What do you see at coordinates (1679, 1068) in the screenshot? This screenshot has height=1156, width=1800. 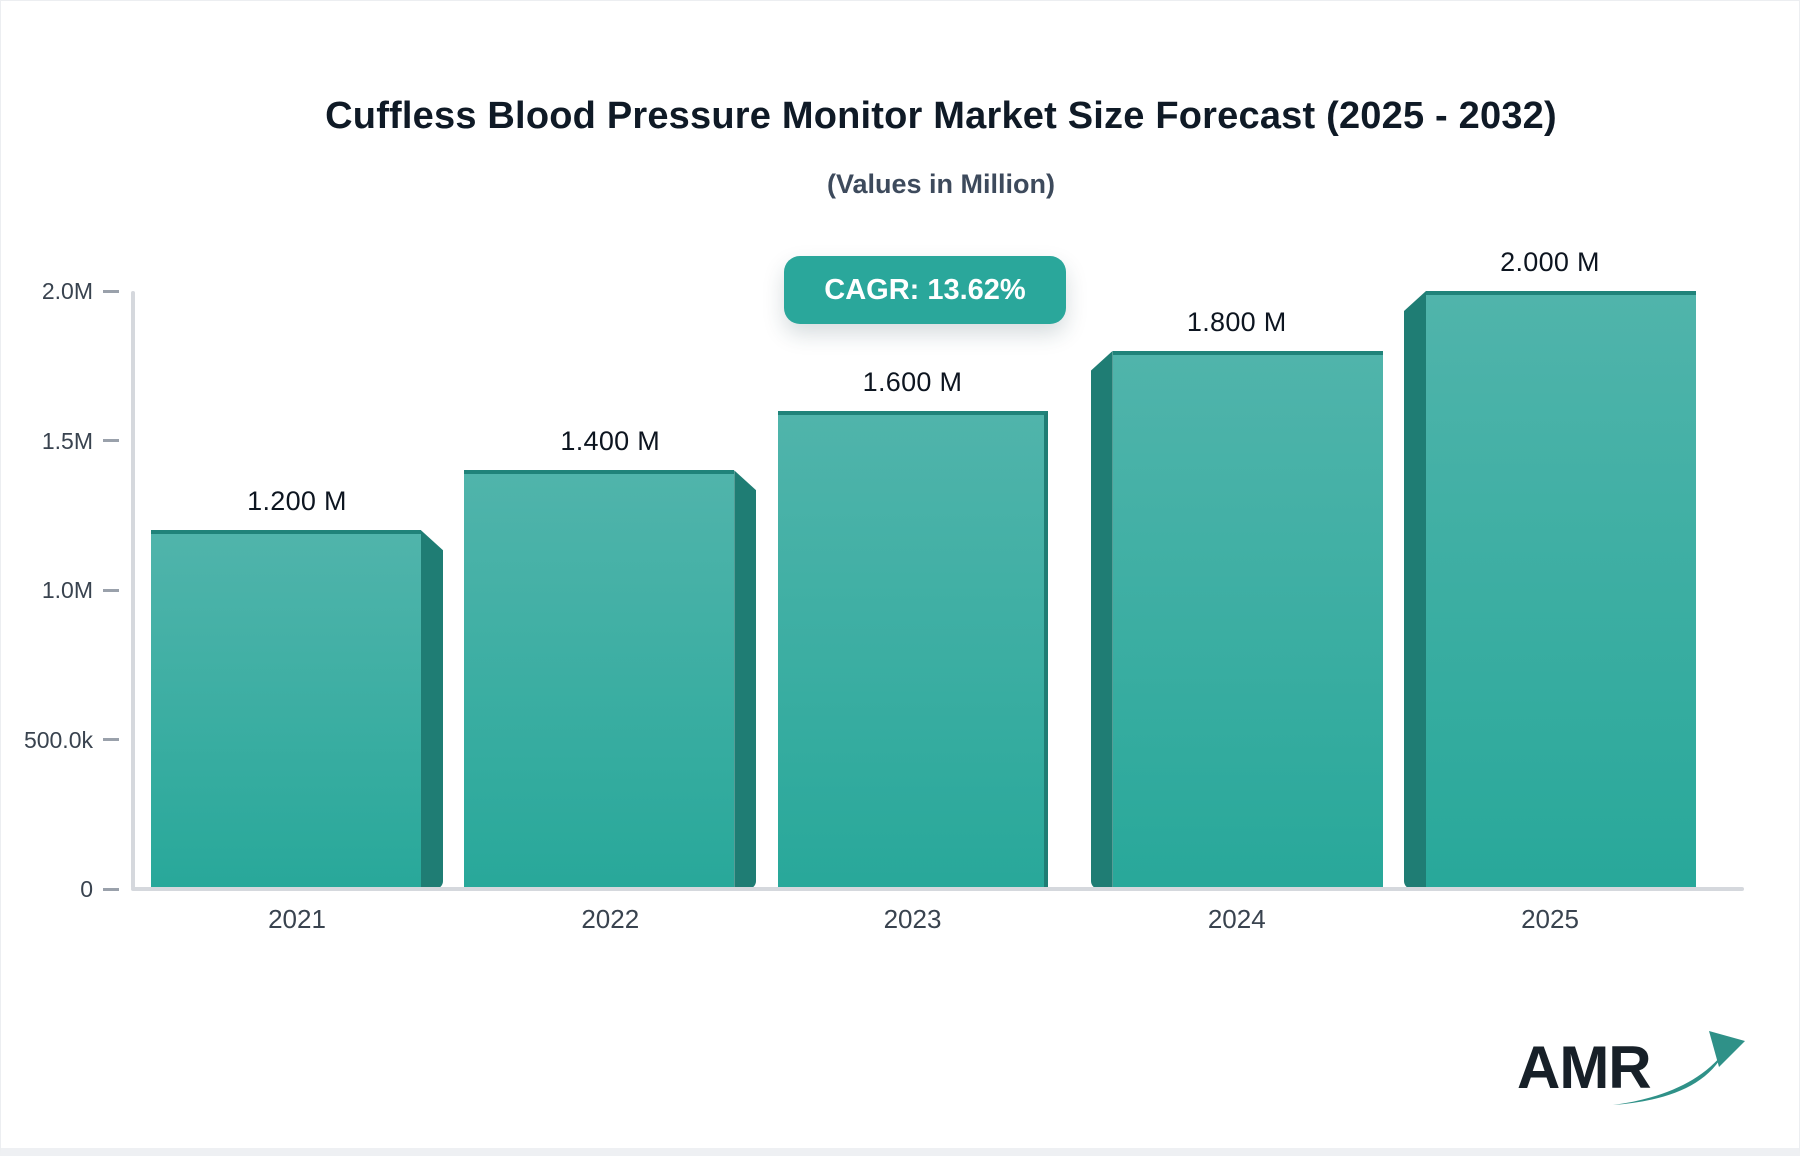 I see `growth-arrow-icon` at bounding box center [1679, 1068].